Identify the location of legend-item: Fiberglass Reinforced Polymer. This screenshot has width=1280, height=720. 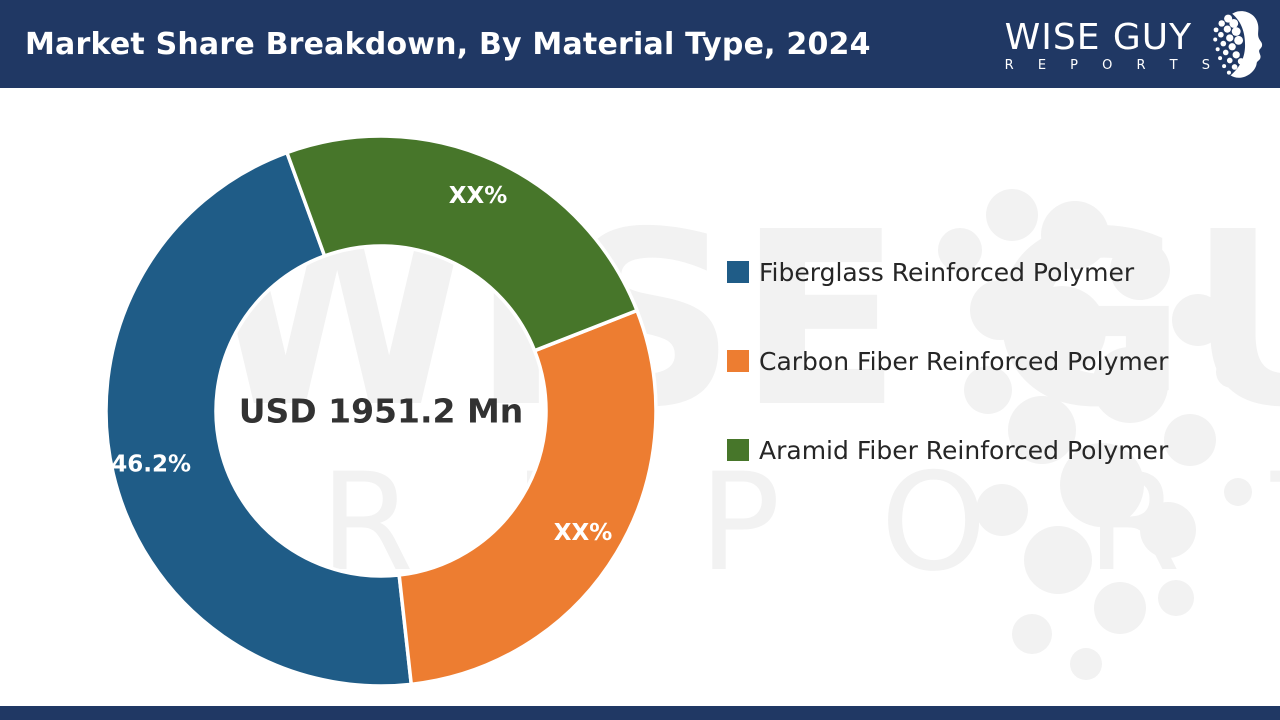
(947, 272).